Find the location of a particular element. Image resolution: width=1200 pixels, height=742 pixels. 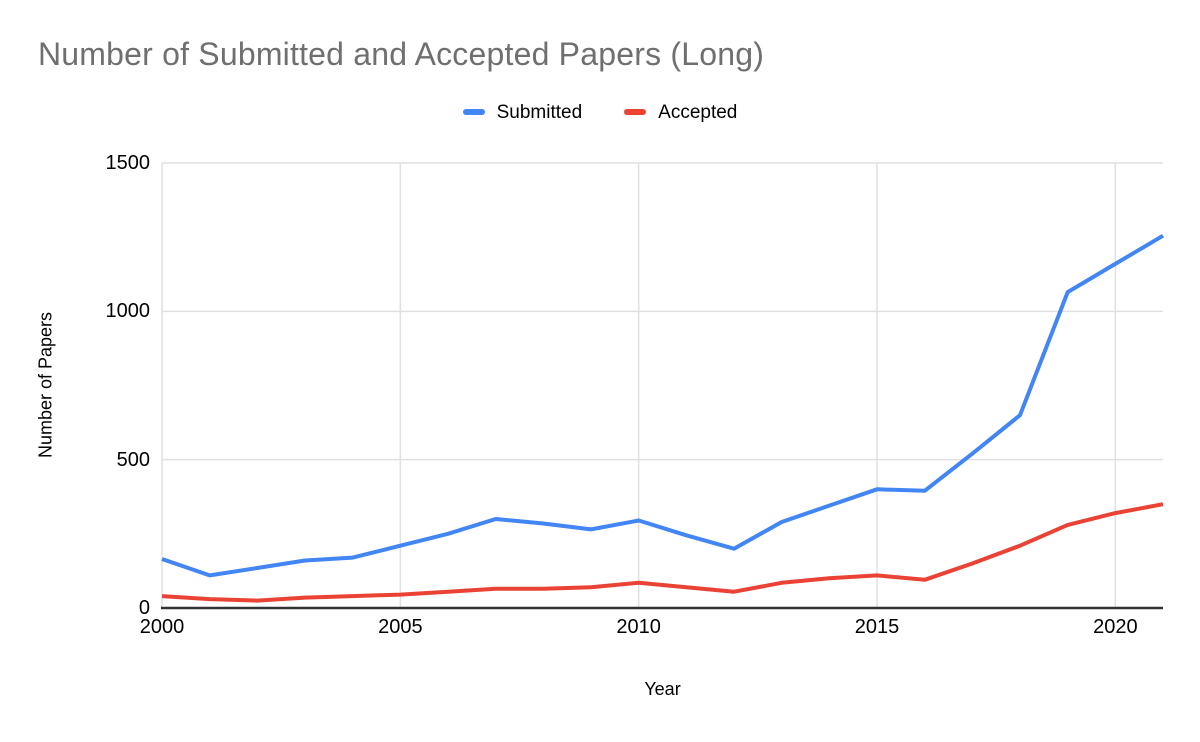

legend-item-submitted: Submitted is located at coordinates (522, 112).